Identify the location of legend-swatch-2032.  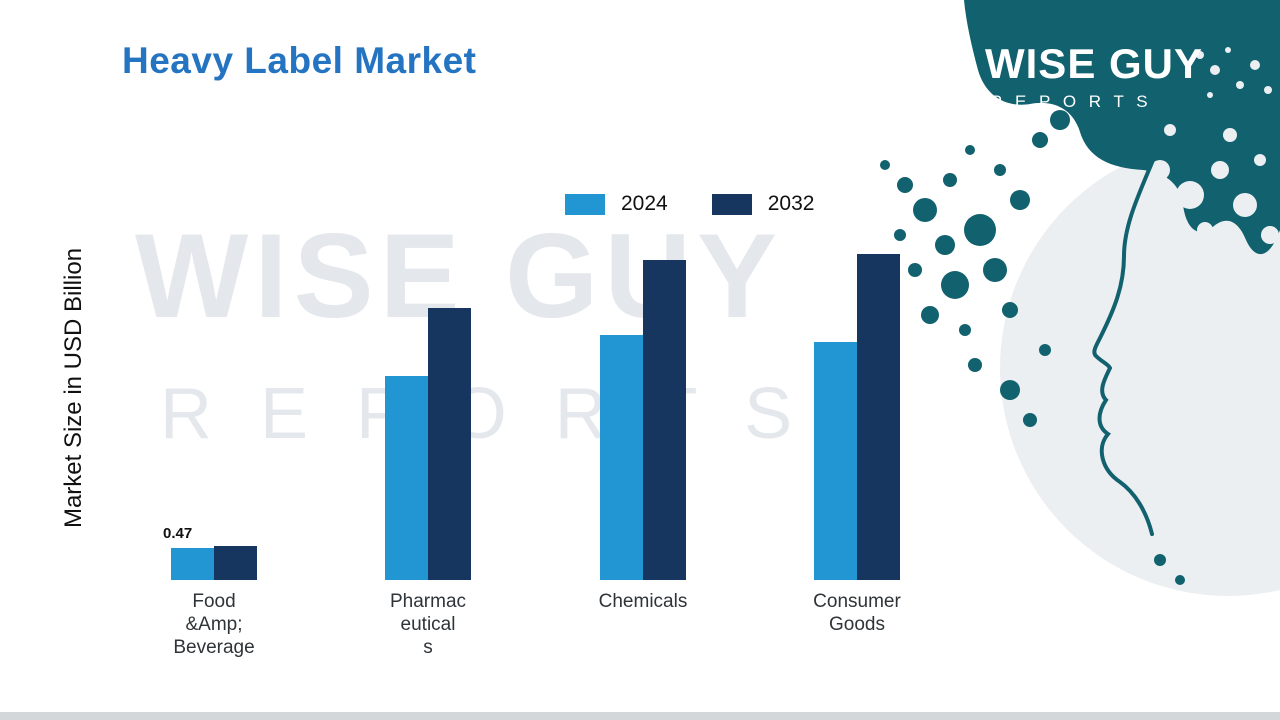
(731, 204).